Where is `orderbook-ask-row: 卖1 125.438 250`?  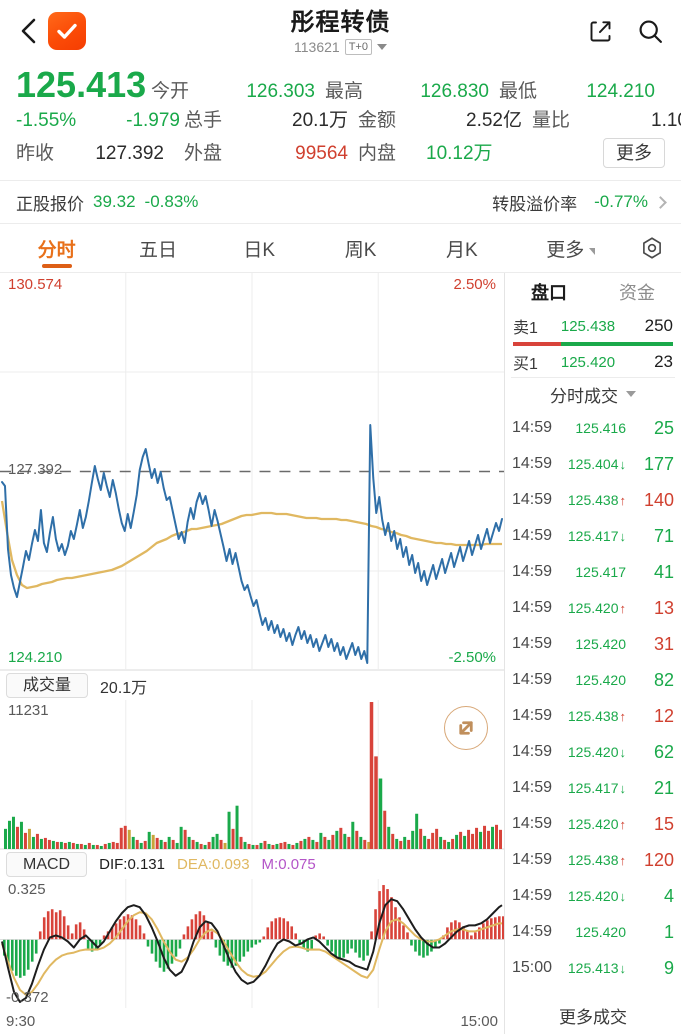 orderbook-ask-row: 卖1 125.438 250 is located at coordinates (593, 326).